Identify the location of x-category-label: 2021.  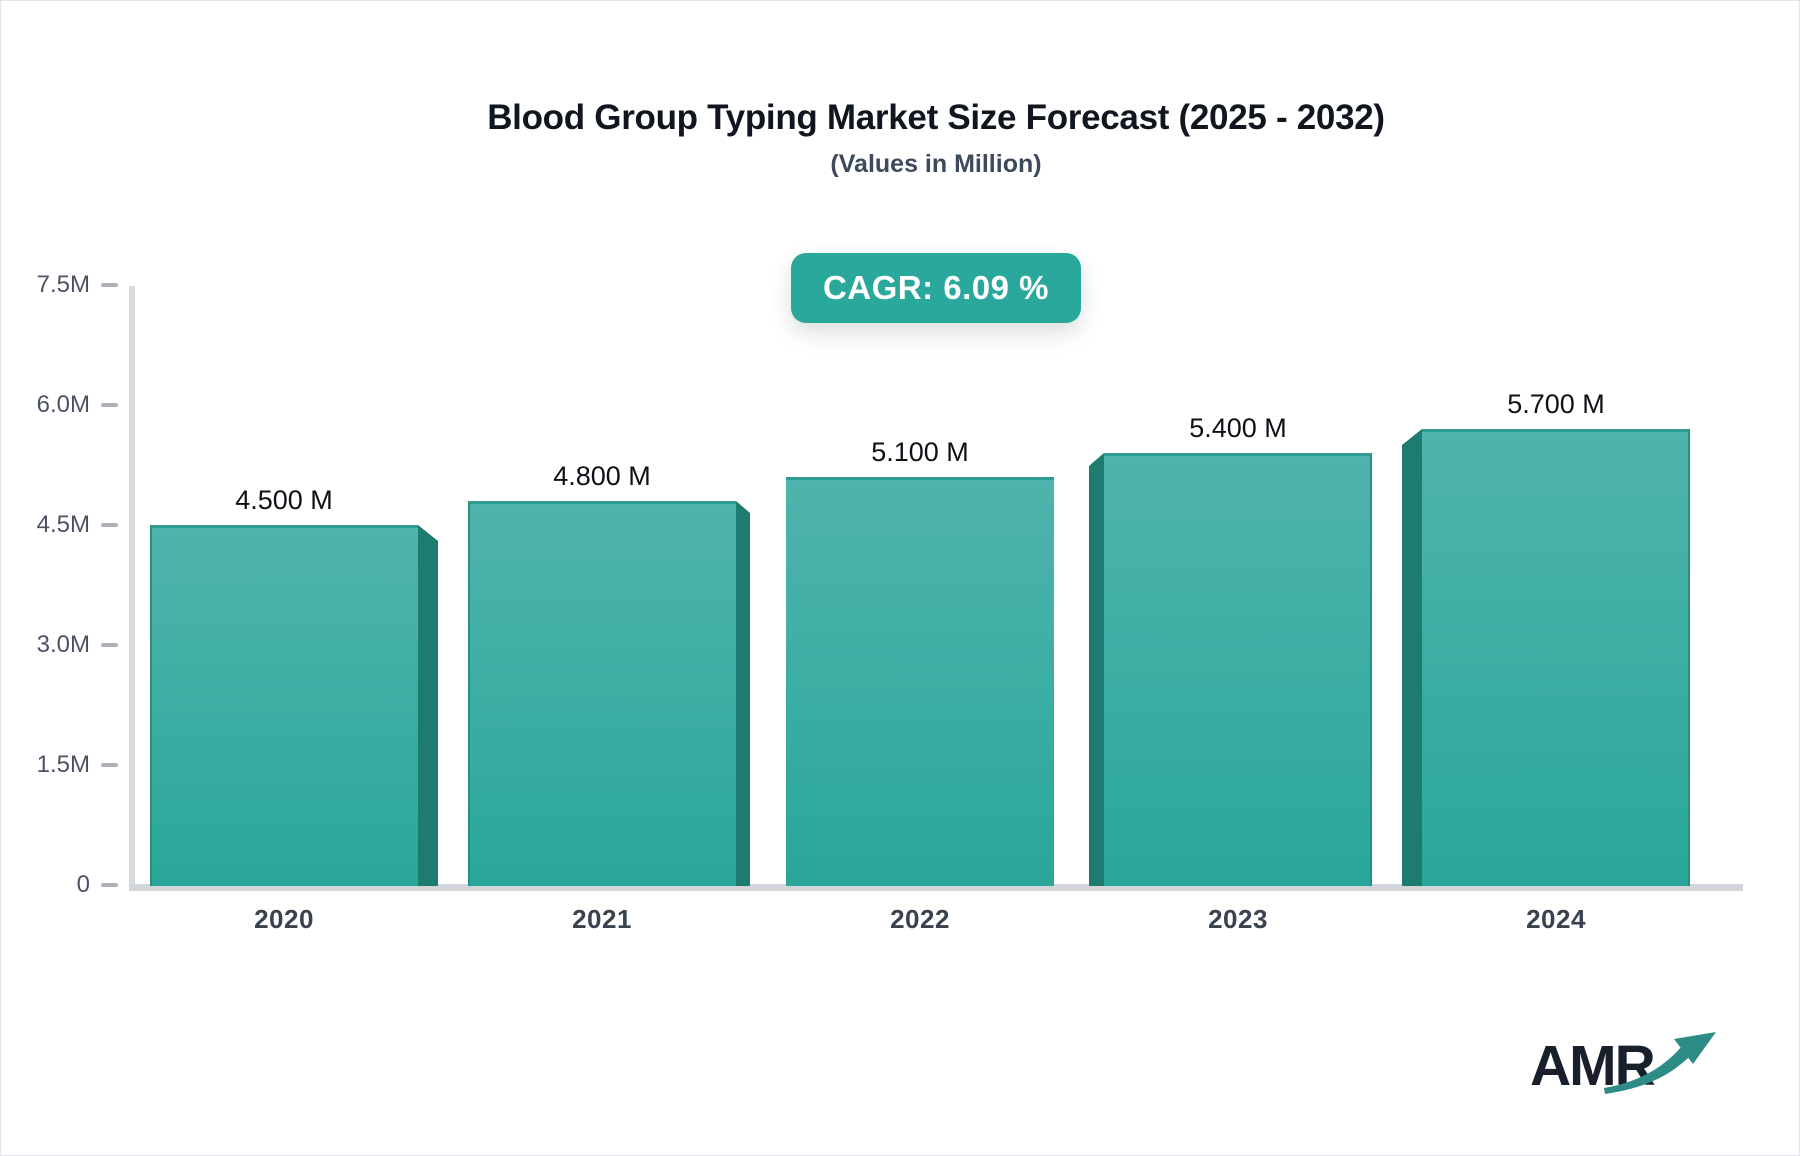
(602, 919).